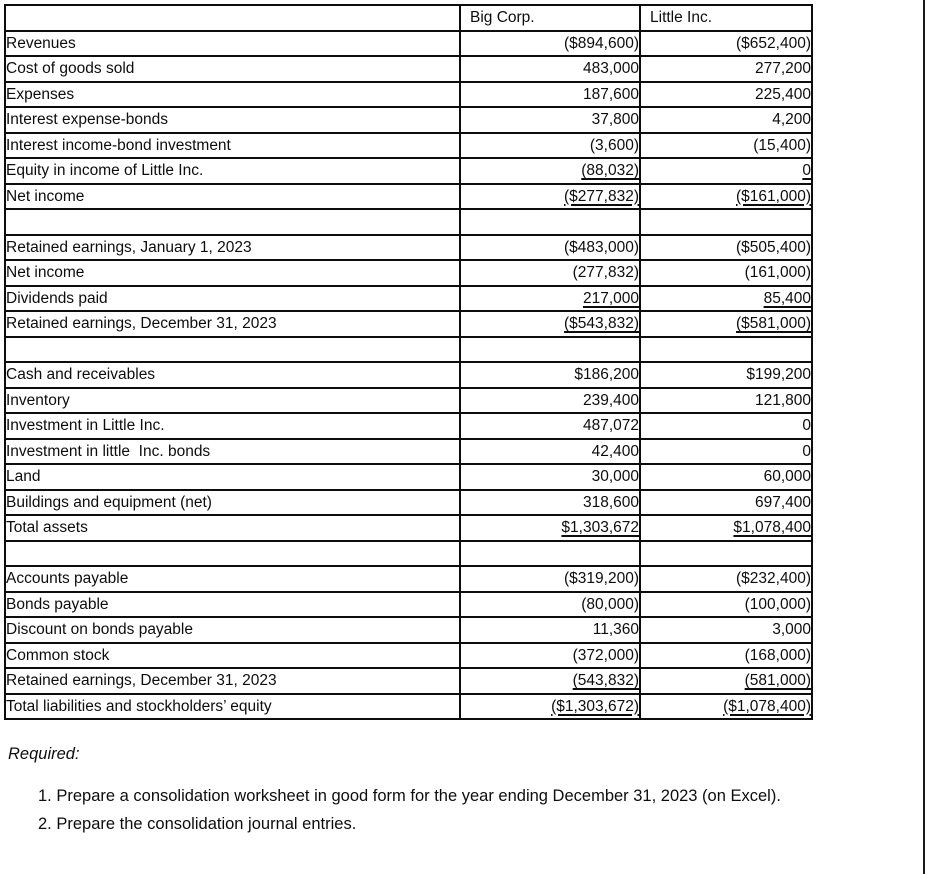 The height and width of the screenshot is (874, 928). I want to click on big-corp-value: ($277,832), so click(550, 196).